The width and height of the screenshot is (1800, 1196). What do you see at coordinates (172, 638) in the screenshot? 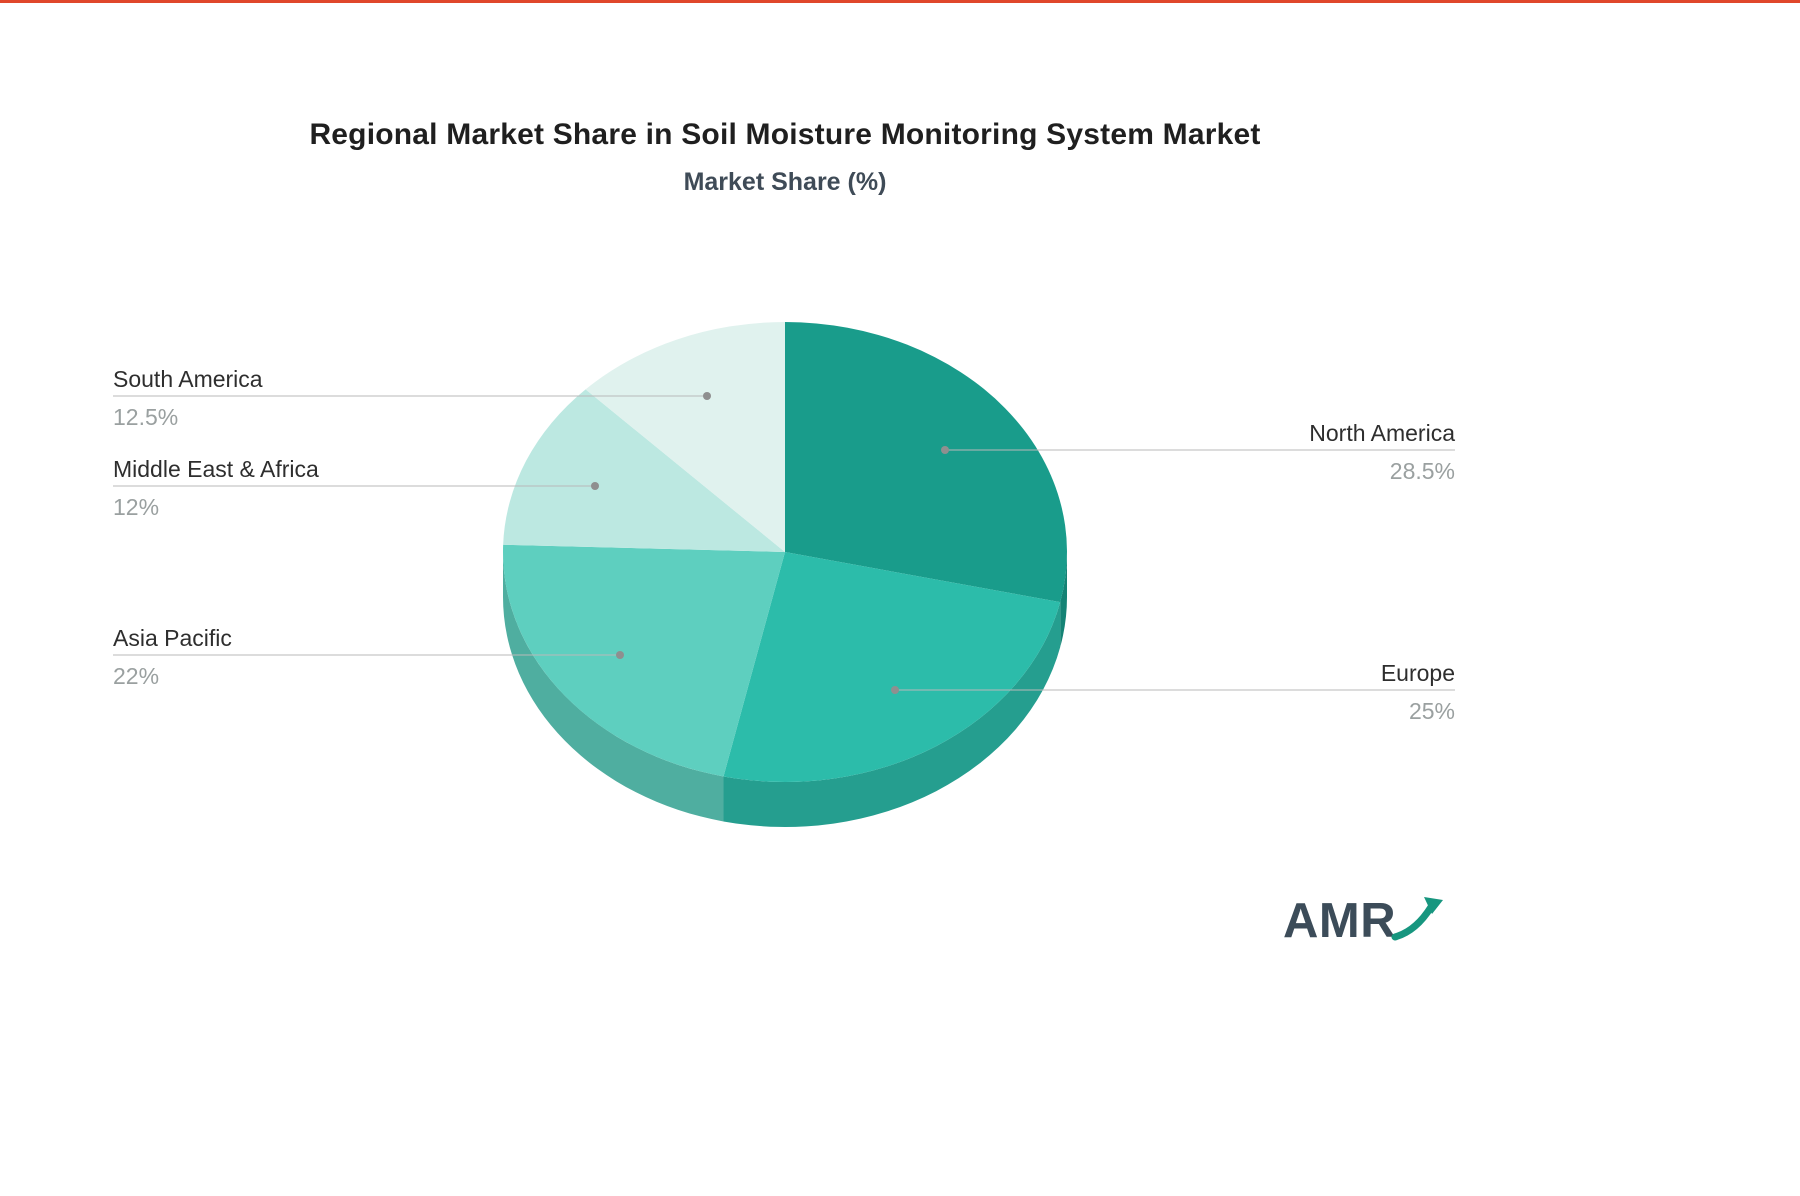
I see `slice-label-asia-pacific: Asia Pacific` at bounding box center [172, 638].